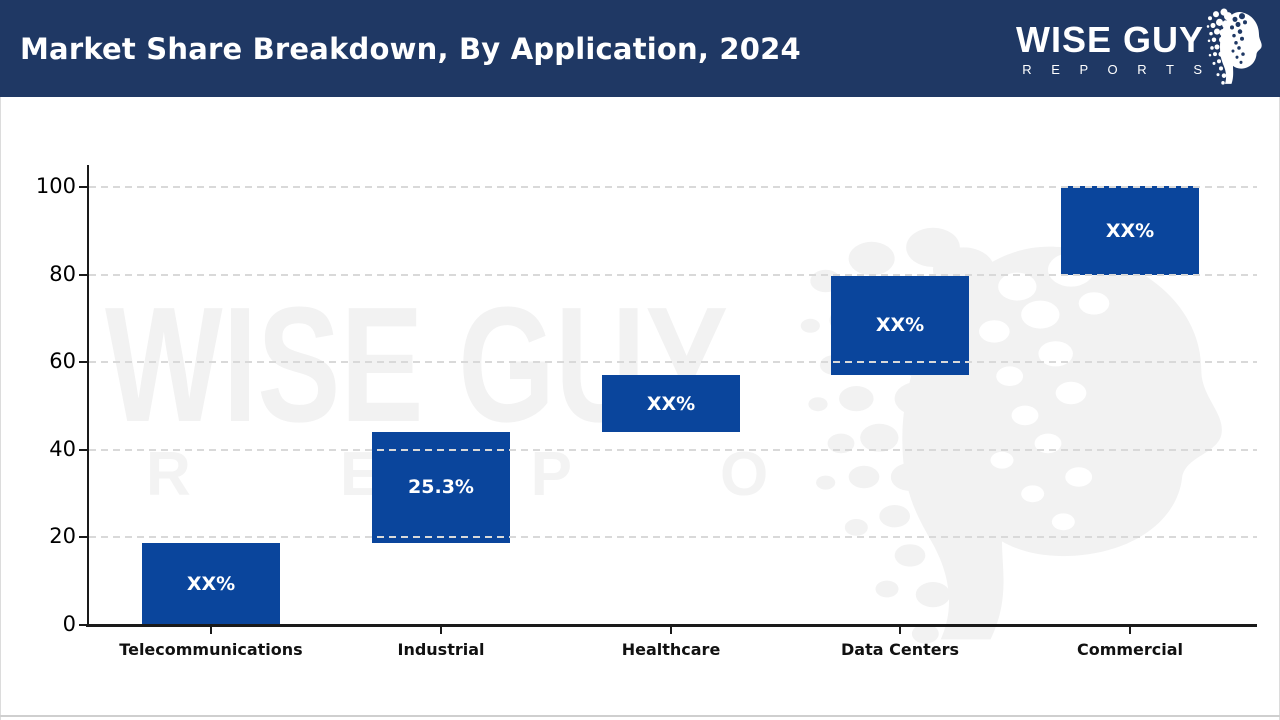 The image size is (1280, 720). Describe the element at coordinates (1109, 39) in the screenshot. I see `logo-wordmark: WISE GUY` at that location.